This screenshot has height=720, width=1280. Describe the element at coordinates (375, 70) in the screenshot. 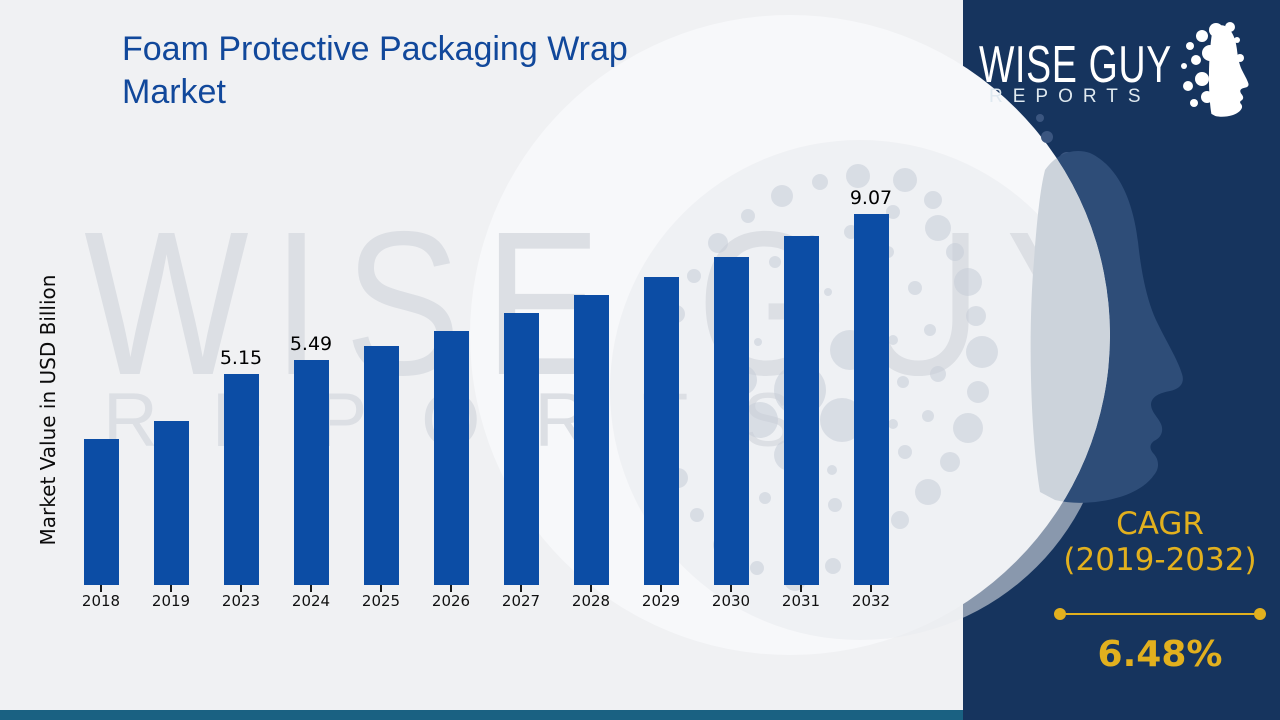

I see `page-title: Foam Protective Packaging Wrap Market` at that location.